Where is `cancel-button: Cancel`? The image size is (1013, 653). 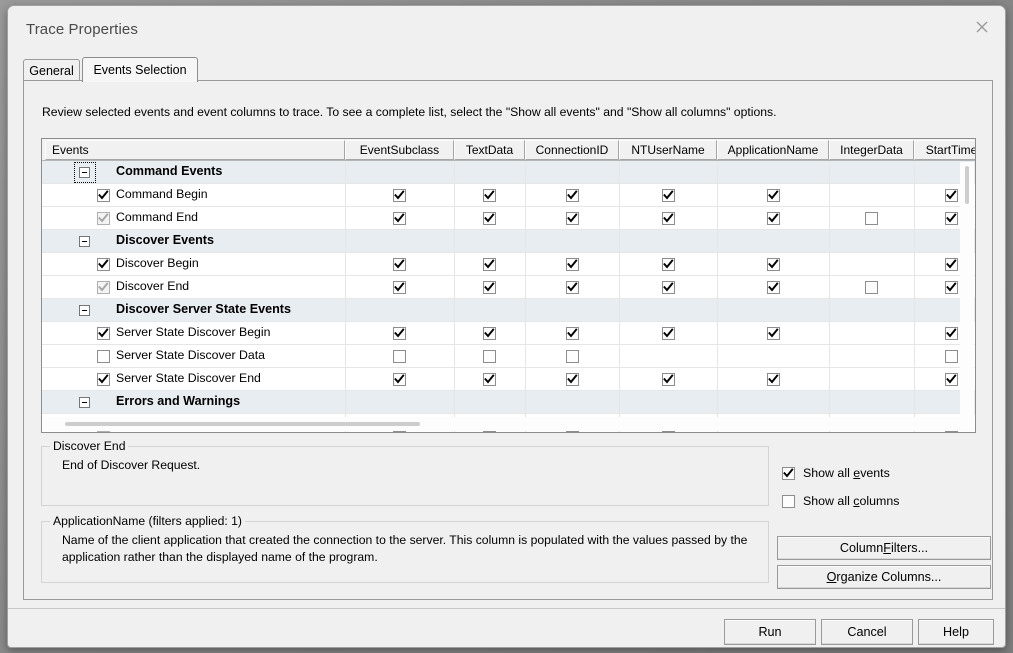
cancel-button: Cancel is located at coordinates (867, 632).